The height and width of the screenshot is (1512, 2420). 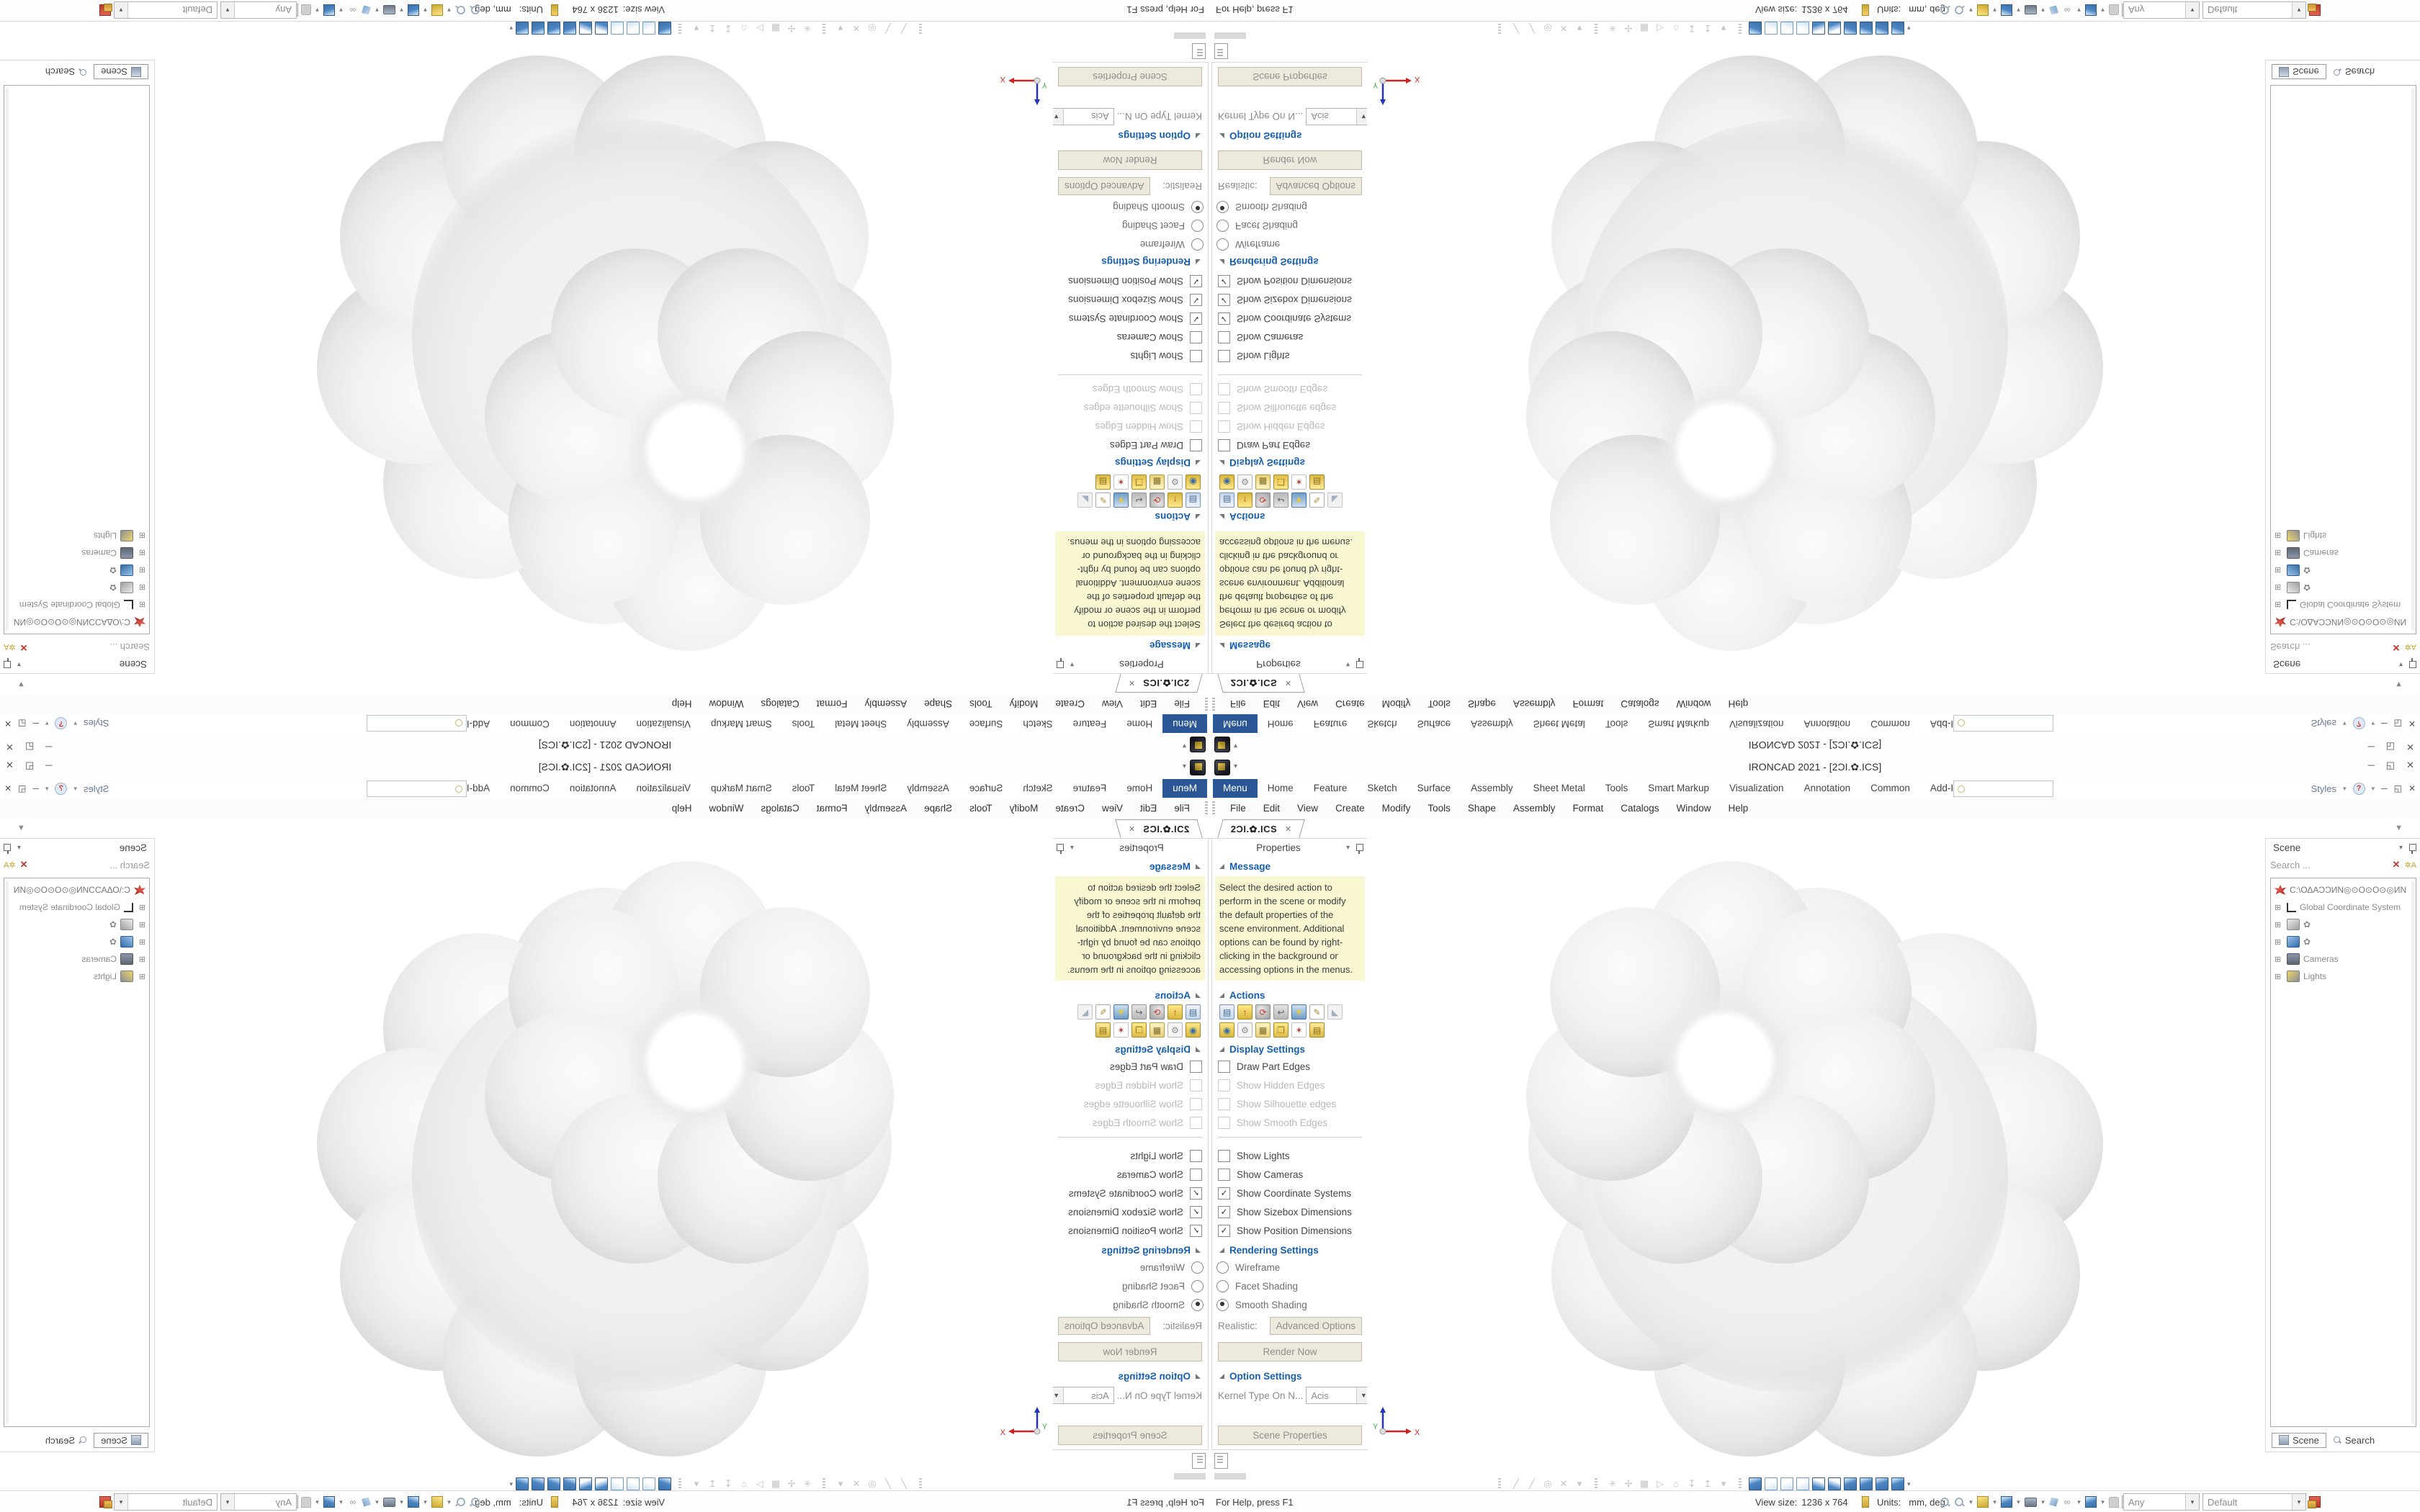 What do you see at coordinates (1157, 500) in the screenshot?
I see `action-icon: ⟳` at bounding box center [1157, 500].